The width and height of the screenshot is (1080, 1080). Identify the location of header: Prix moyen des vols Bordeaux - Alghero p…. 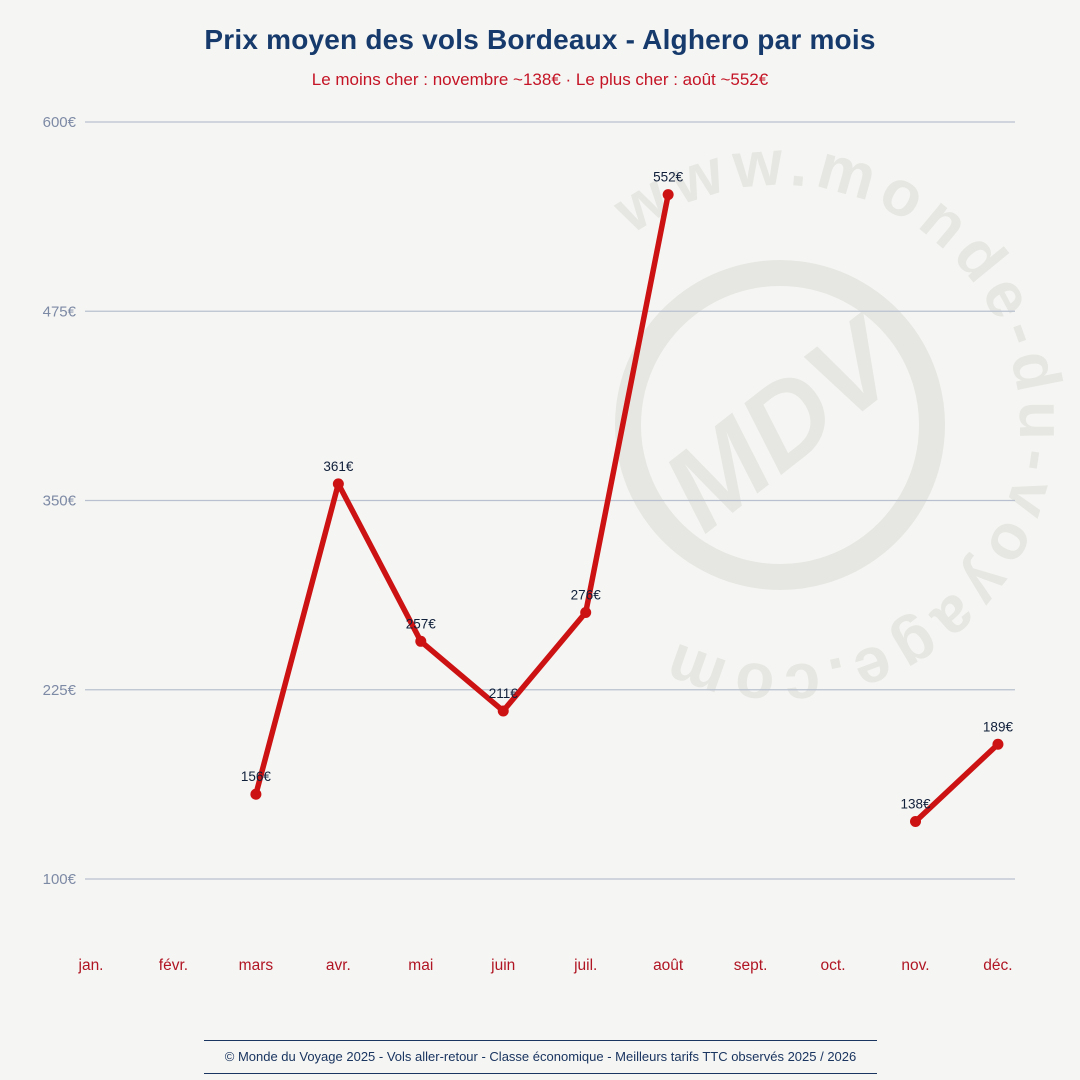
(540, 57).